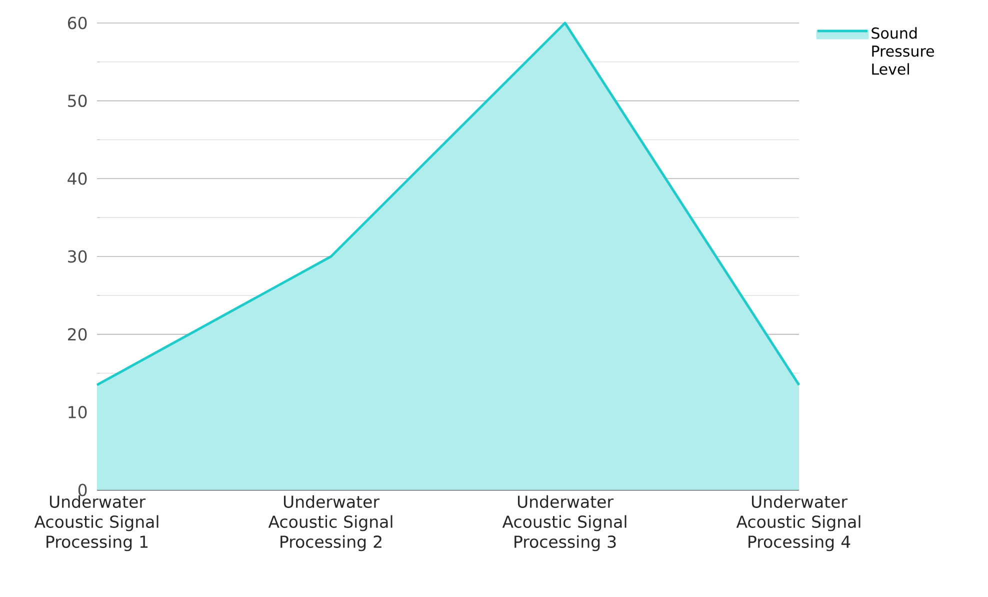  I want to click on legend-label: Sound Pressure Level, so click(903, 51).